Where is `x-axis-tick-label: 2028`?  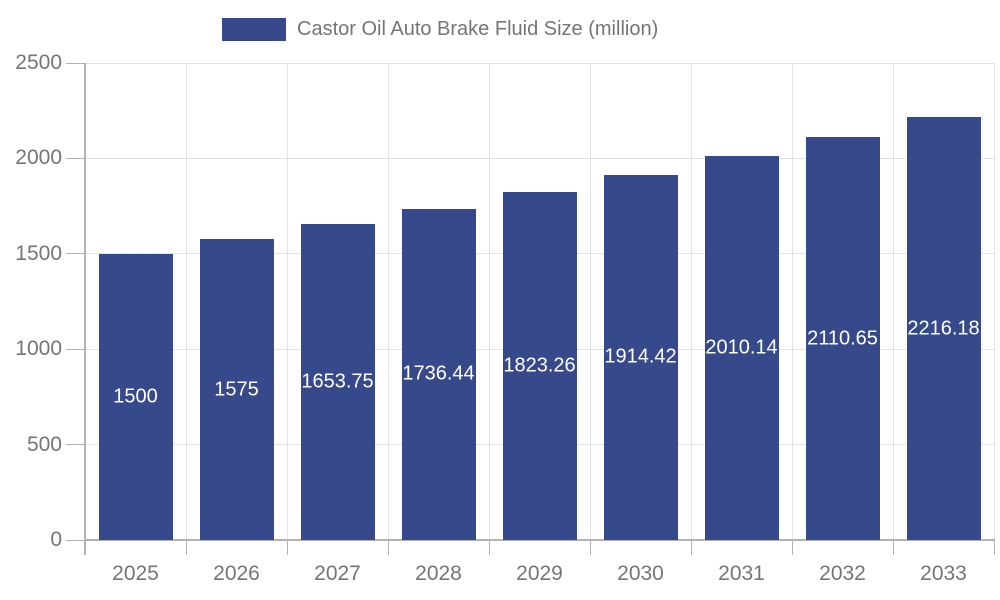 x-axis-tick-label: 2028 is located at coordinates (438, 573).